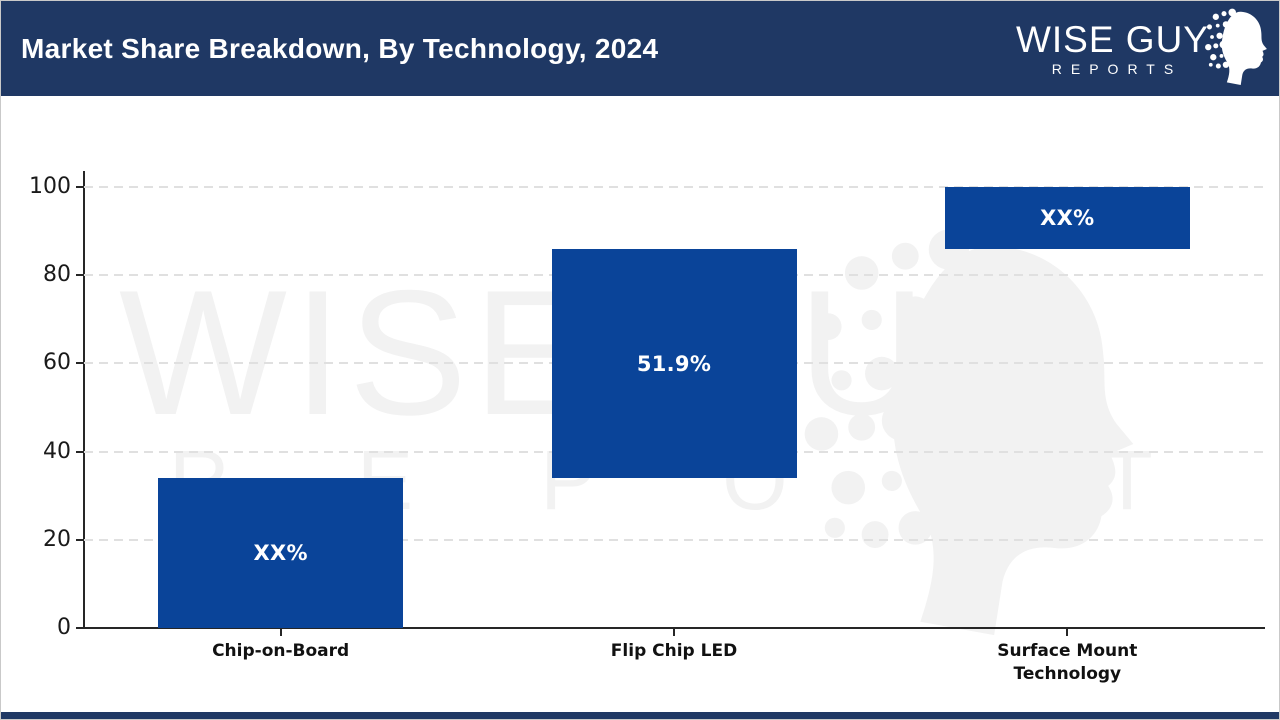  Describe the element at coordinates (280, 632) in the screenshot. I see `x-tick-mark-chip-on-board` at that location.